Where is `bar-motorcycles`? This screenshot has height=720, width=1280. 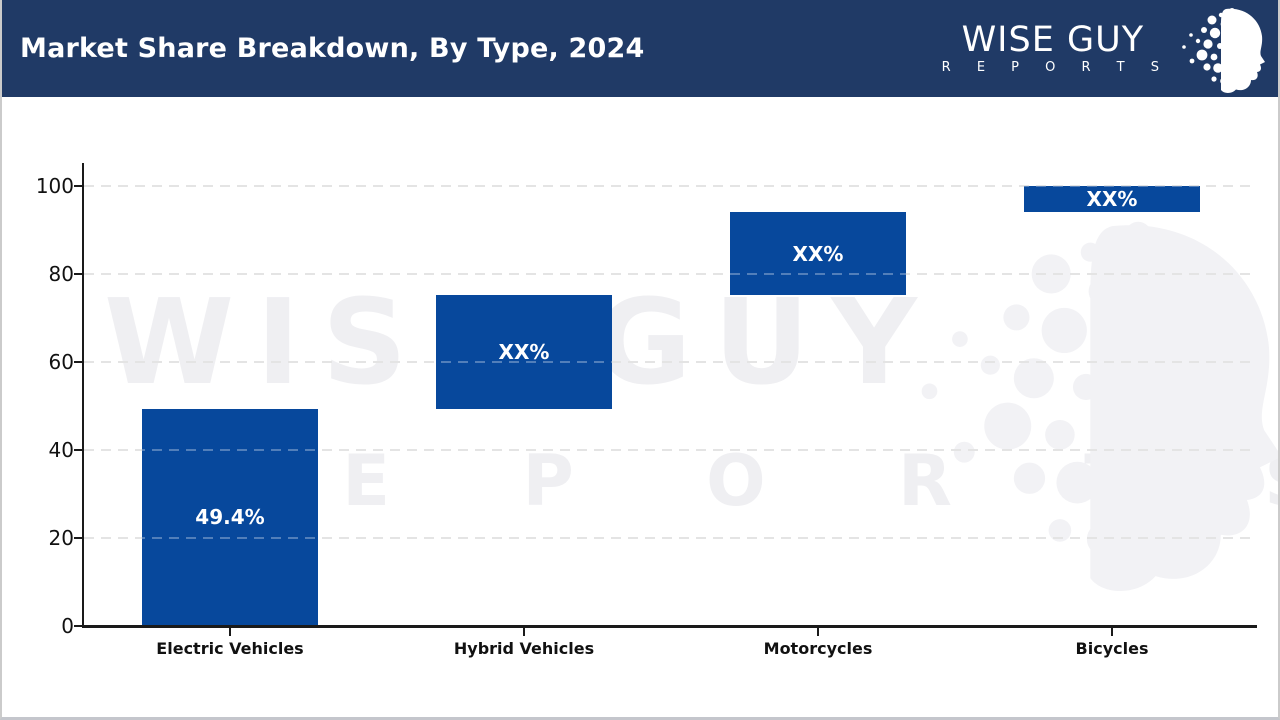
bar-motorcycles is located at coordinates (818, 254).